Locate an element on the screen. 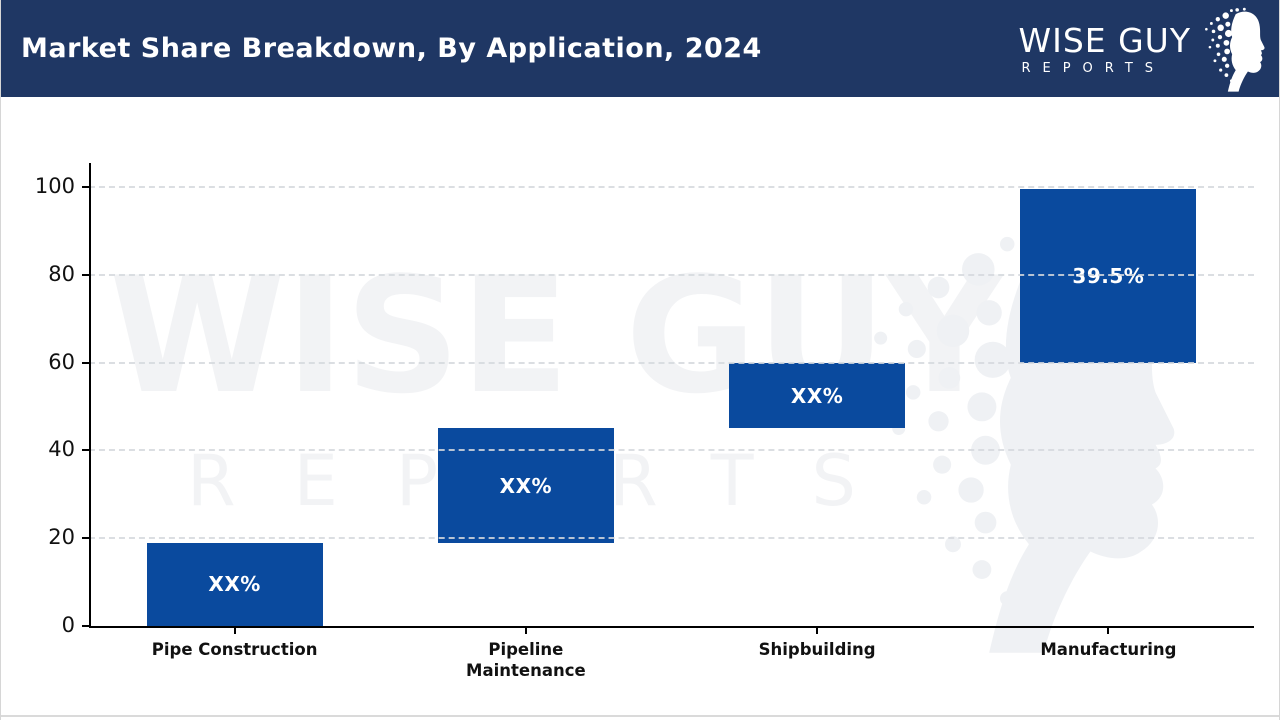 The height and width of the screenshot is (720, 1280). x-category-label: Pipe Construction is located at coordinates (234, 649).